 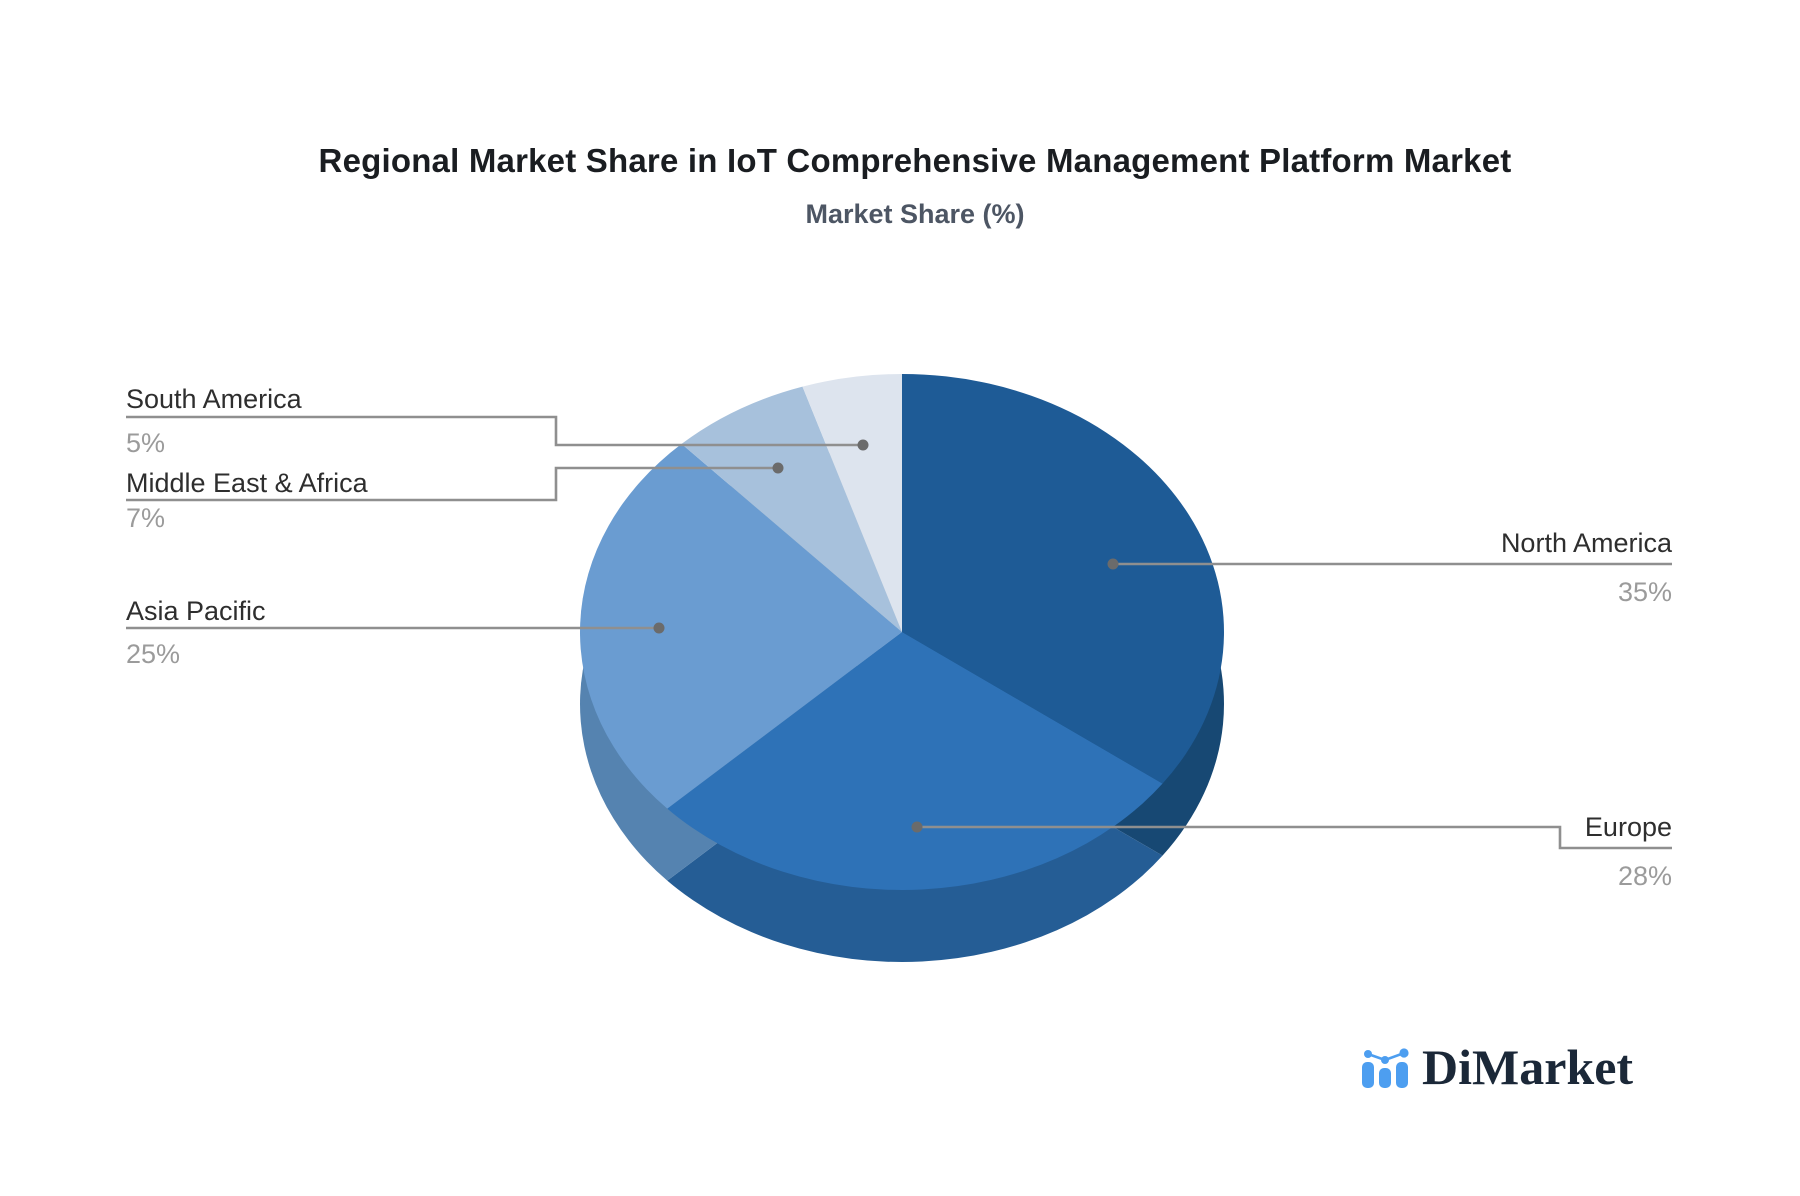 I want to click on chart-subtitle: Market Share (%), so click(x=915, y=214).